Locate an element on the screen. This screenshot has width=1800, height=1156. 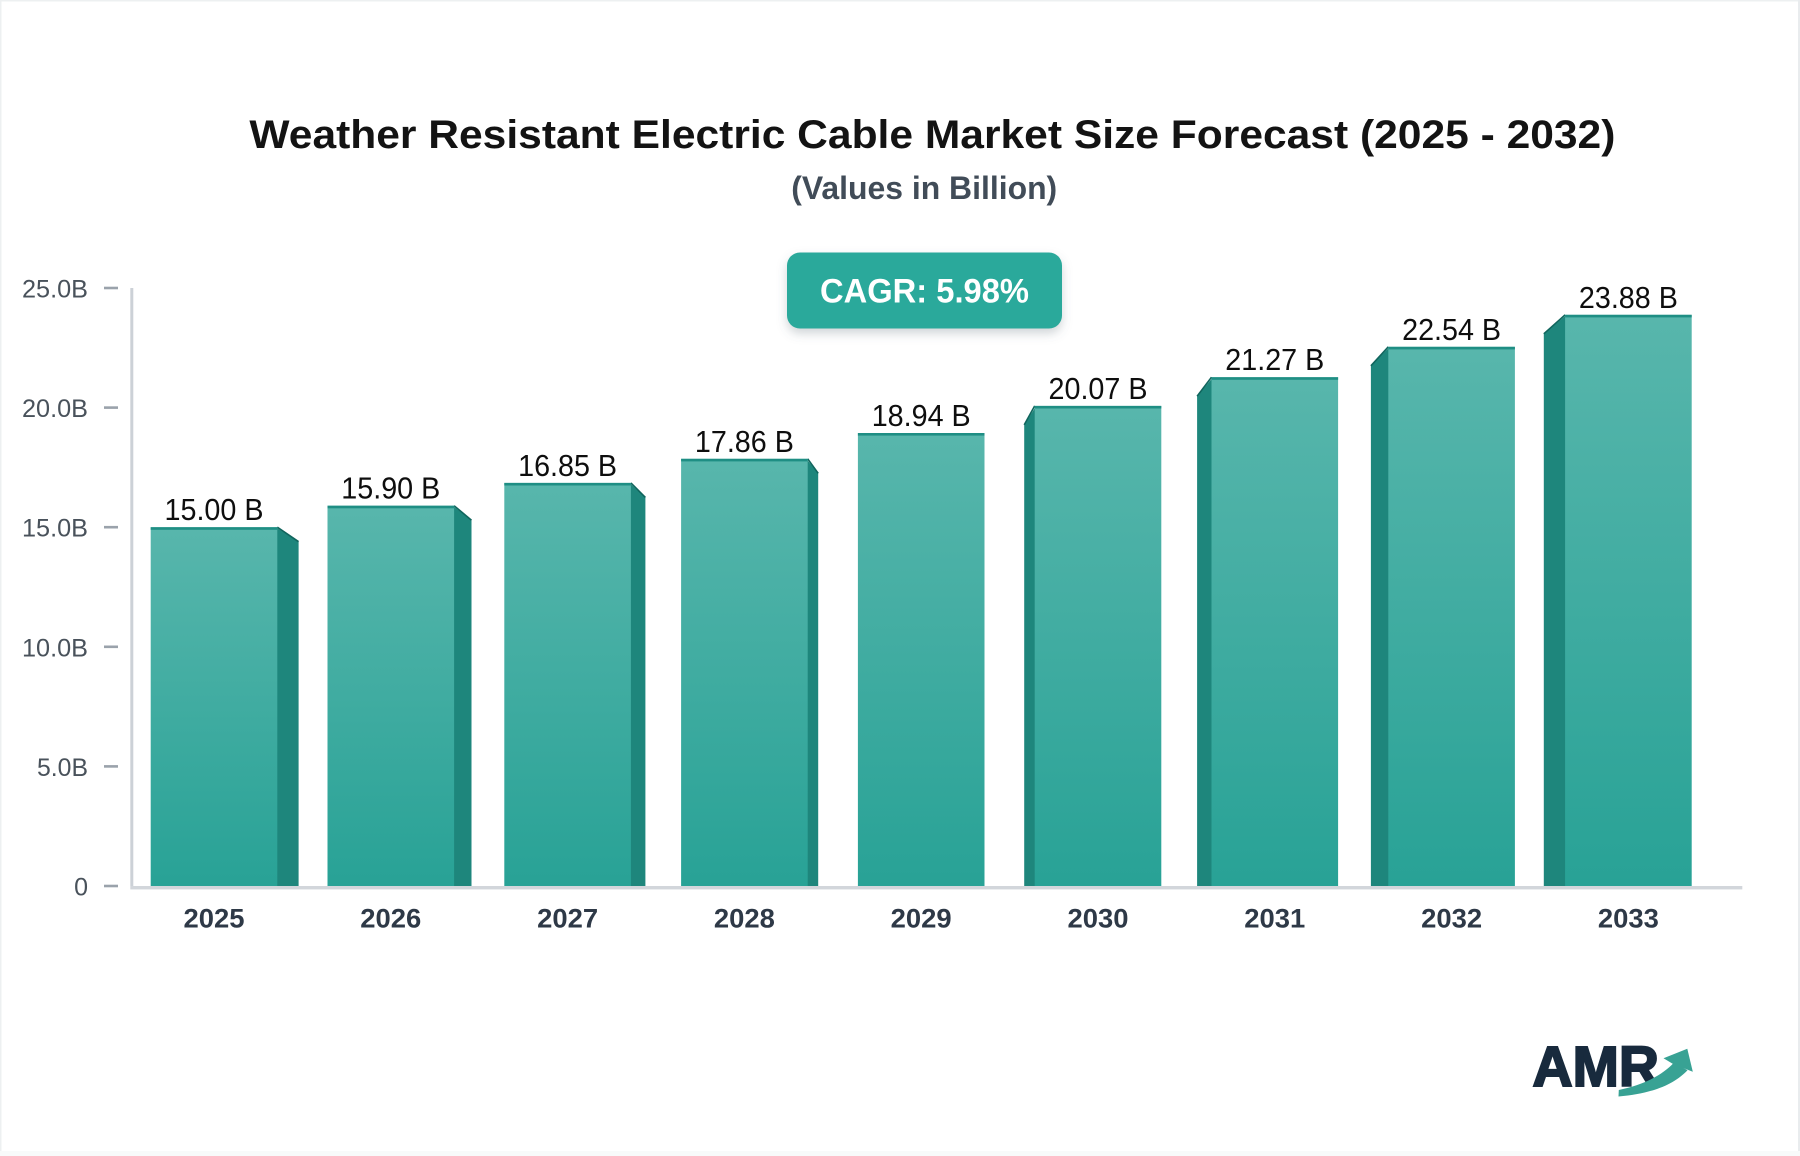
svg-text: 2032 is located at coordinates (1451, 918).